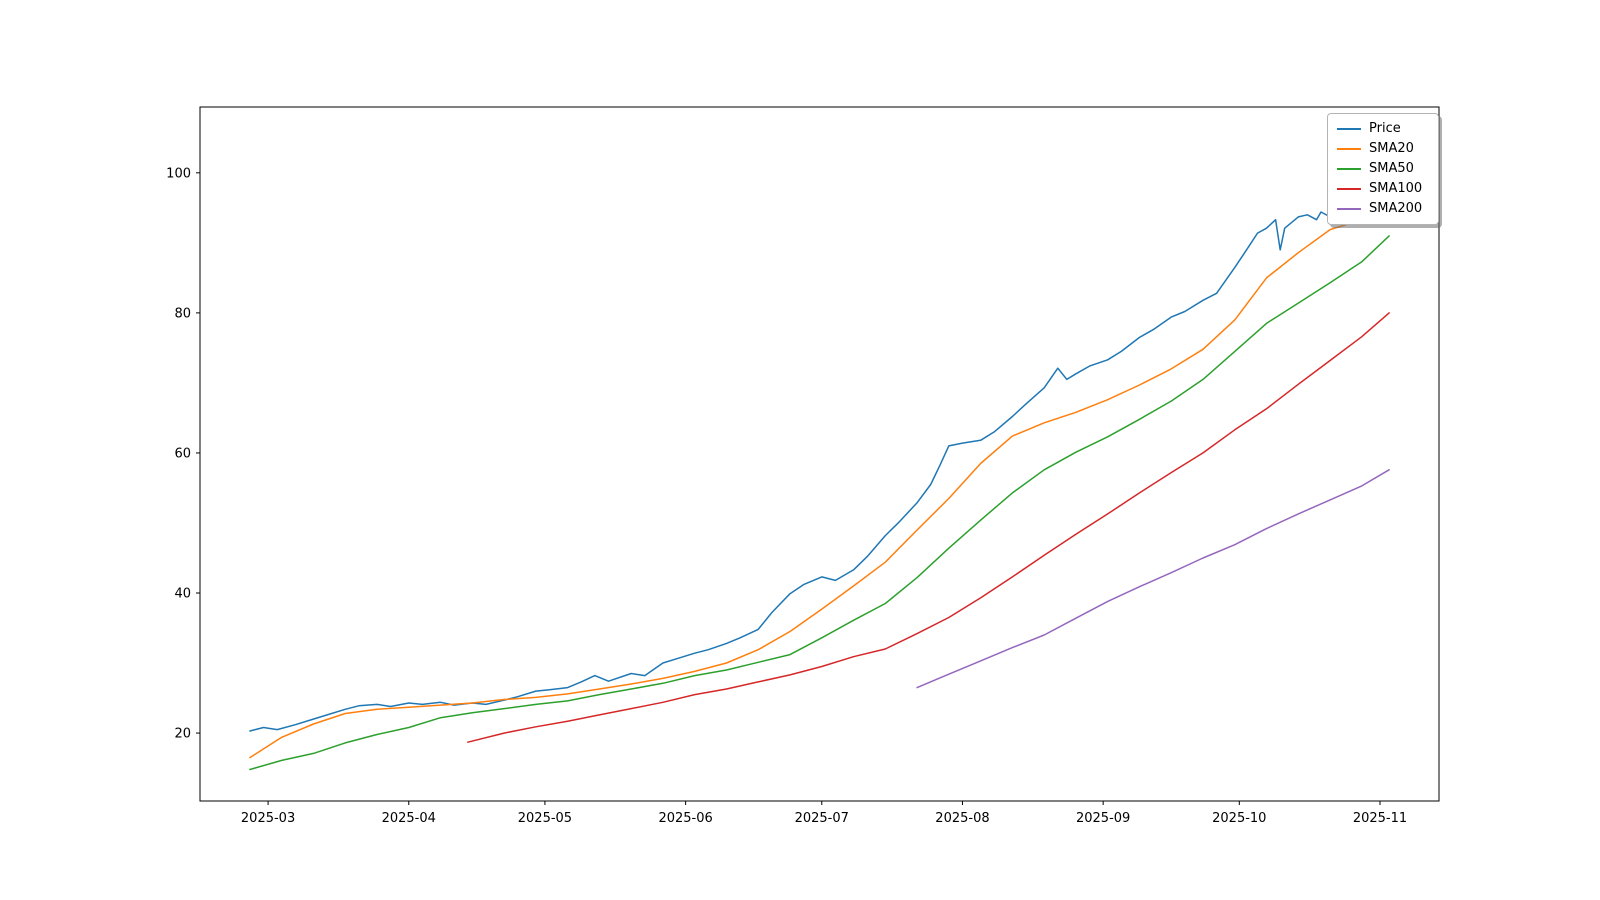 Image resolution: width=1600 pixels, height=900 pixels. I want to click on legend-item-sma50: SMA50, so click(1383, 169).